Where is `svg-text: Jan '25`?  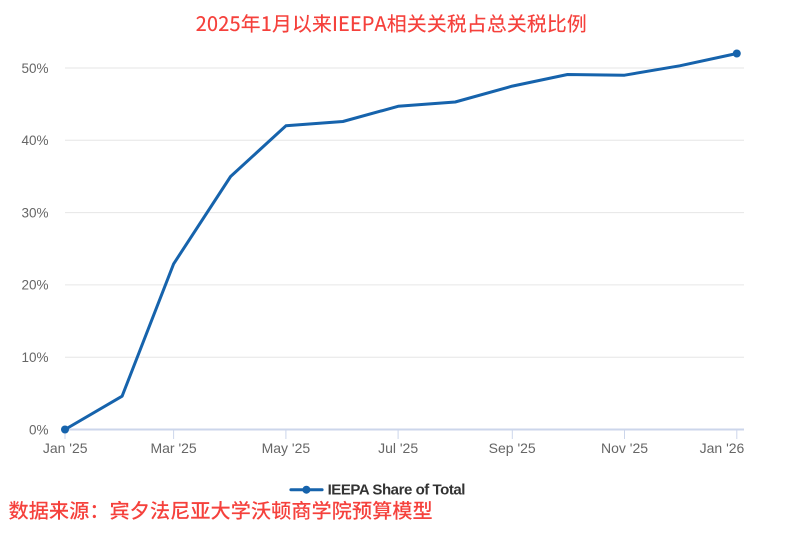
svg-text: Jan '25 is located at coordinates (65, 448).